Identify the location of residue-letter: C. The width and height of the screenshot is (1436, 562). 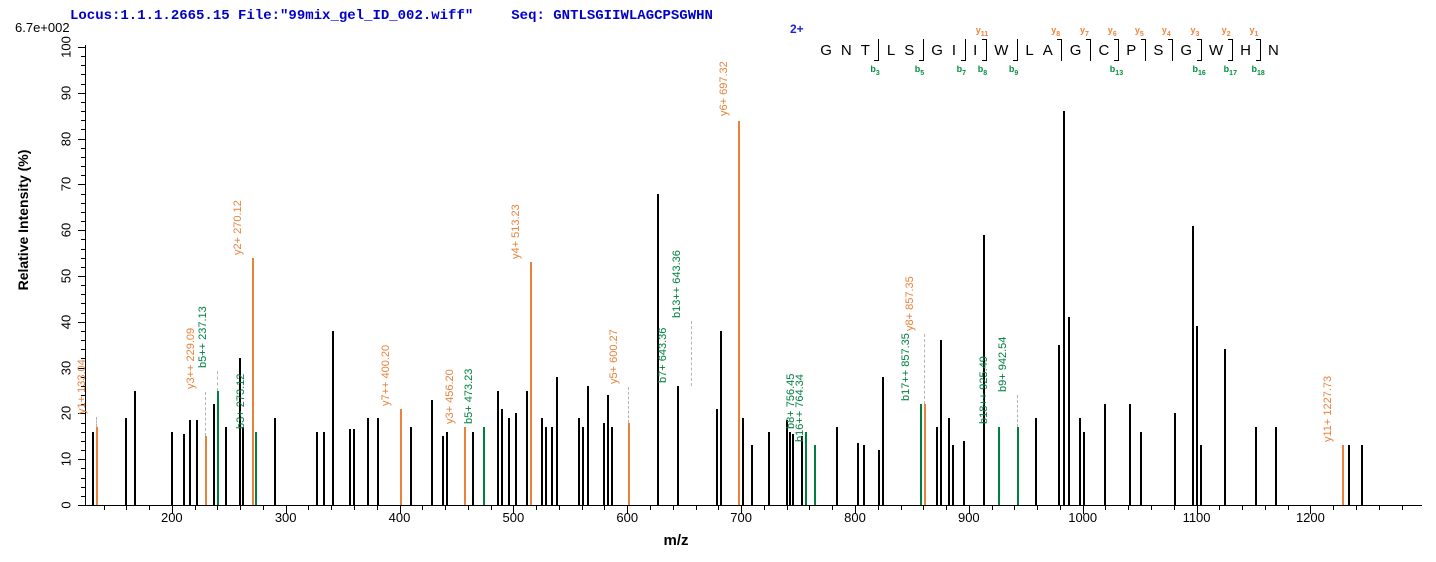
(1104, 50).